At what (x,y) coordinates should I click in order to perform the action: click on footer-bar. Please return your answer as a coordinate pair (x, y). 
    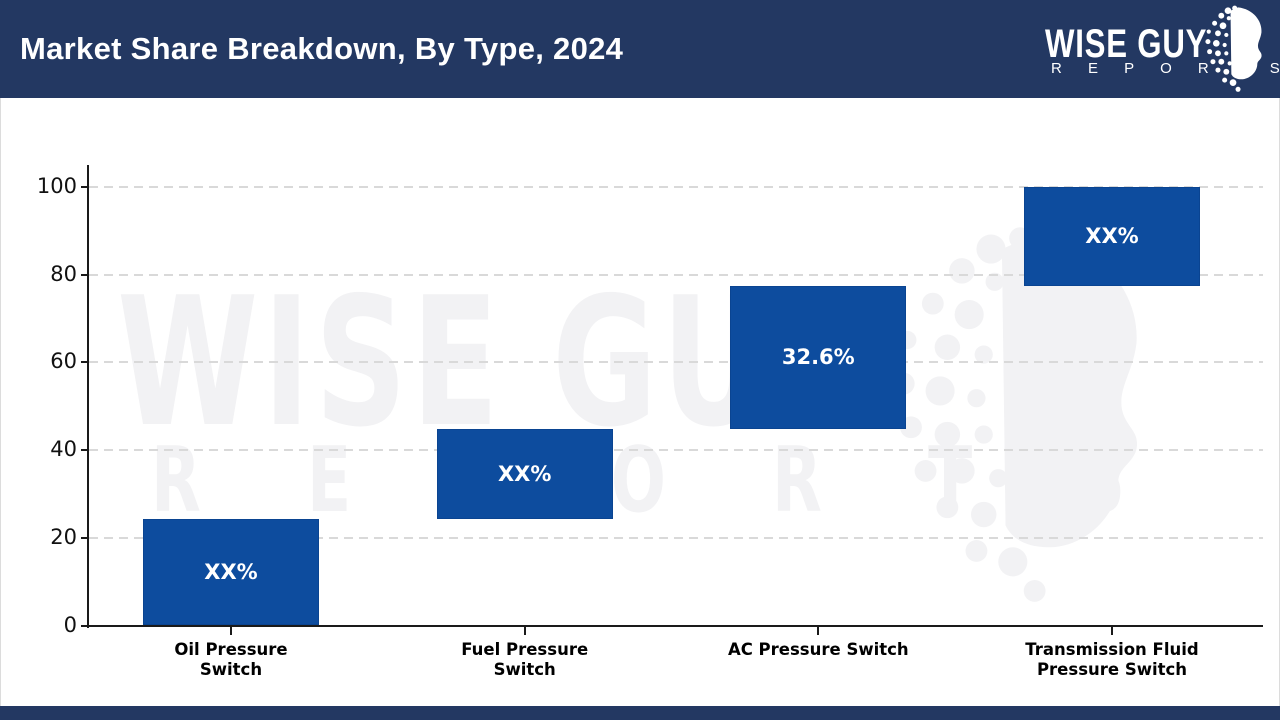
    Looking at the image, I should click on (640, 713).